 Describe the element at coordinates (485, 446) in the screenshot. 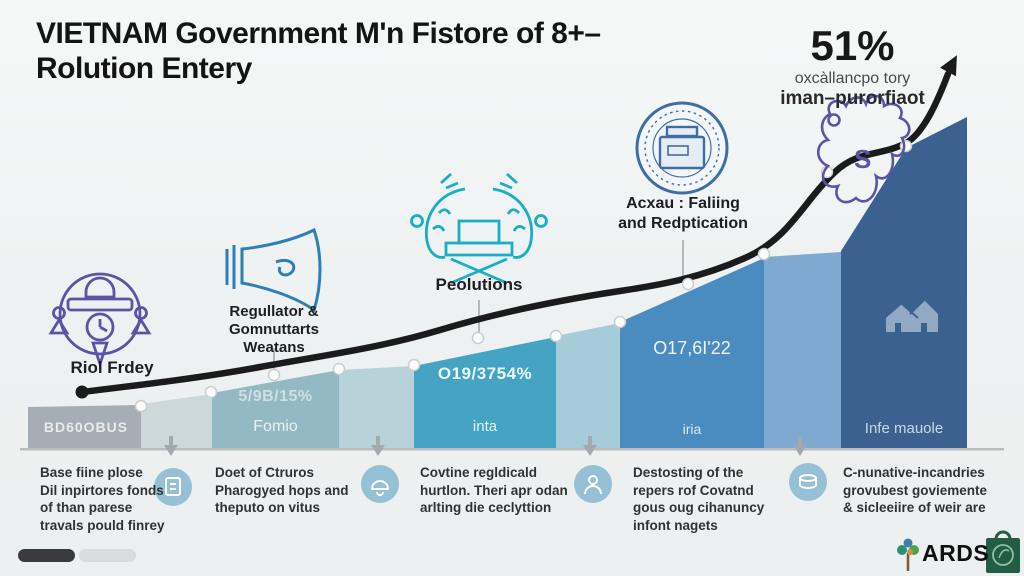

I see `baseline-arrows` at that location.